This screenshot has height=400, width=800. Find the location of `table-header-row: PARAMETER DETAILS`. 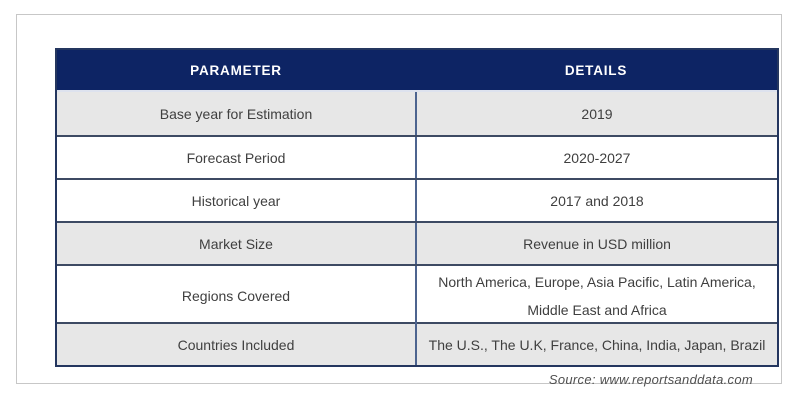

table-header-row: PARAMETER DETAILS is located at coordinates (417, 71).